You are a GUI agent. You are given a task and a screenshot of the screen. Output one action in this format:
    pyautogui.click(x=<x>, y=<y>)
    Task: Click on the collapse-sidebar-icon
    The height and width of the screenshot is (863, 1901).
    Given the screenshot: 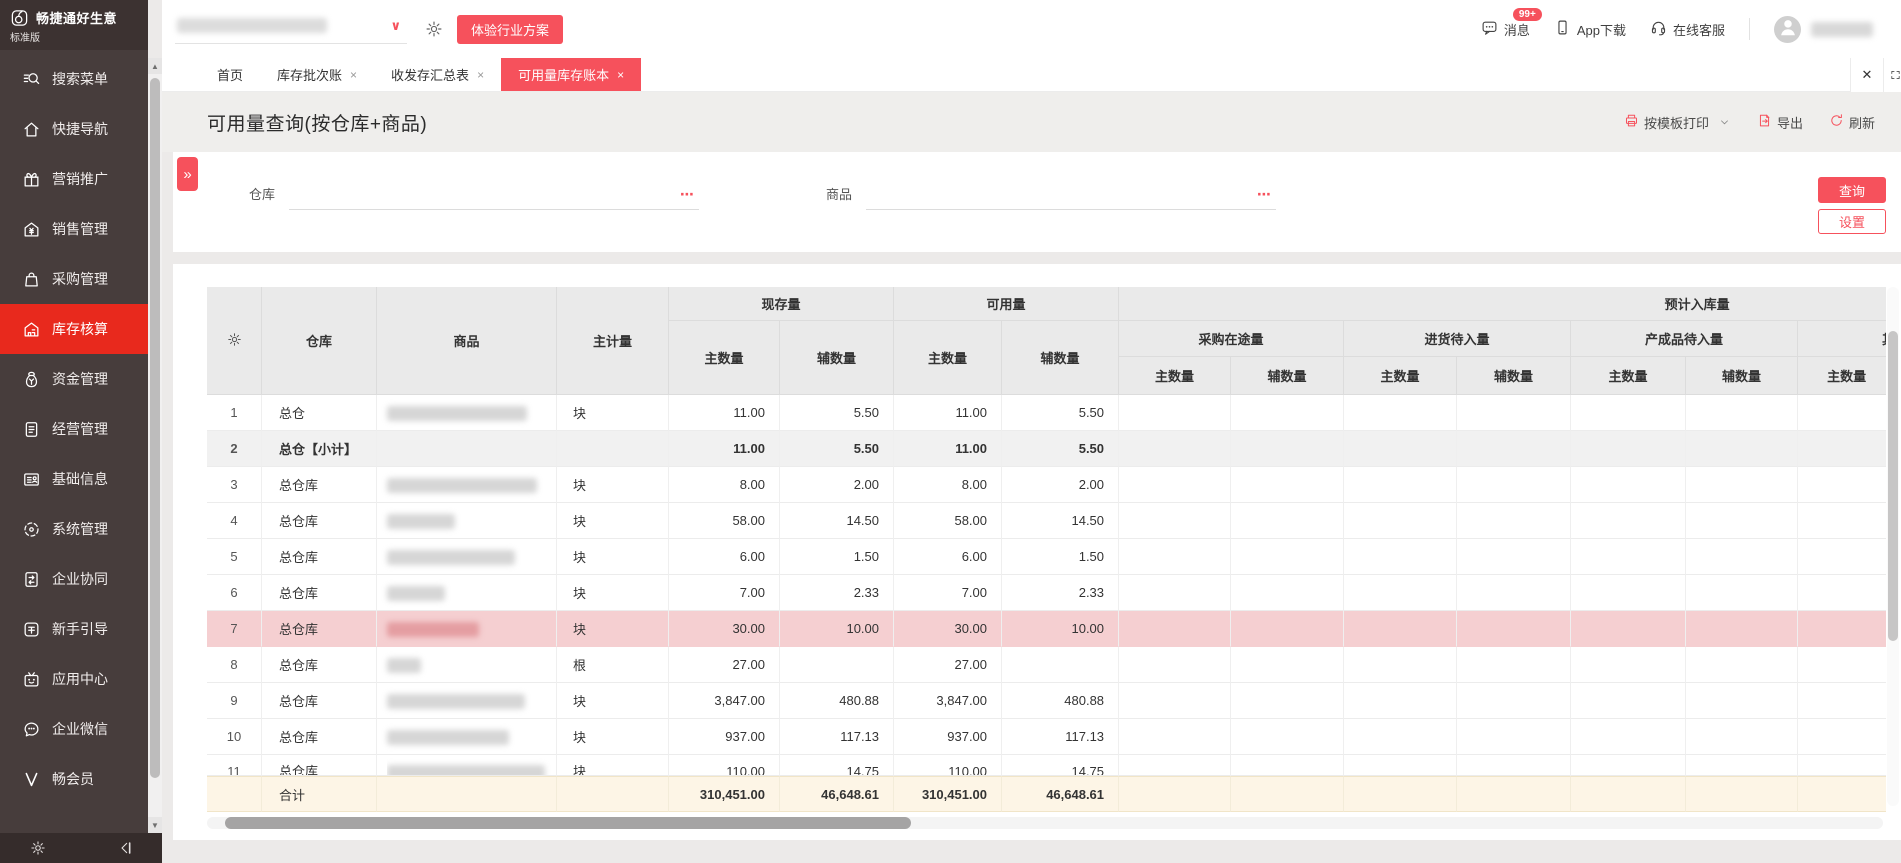 What is the action you would take?
    pyautogui.click(x=126, y=848)
    